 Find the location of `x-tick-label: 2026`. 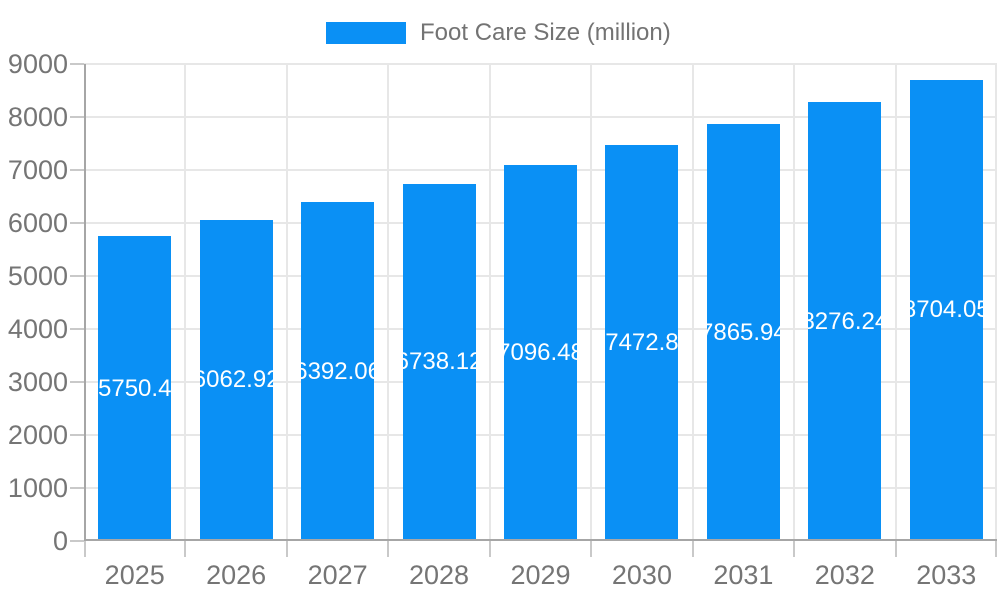

x-tick-label: 2026 is located at coordinates (236, 575).